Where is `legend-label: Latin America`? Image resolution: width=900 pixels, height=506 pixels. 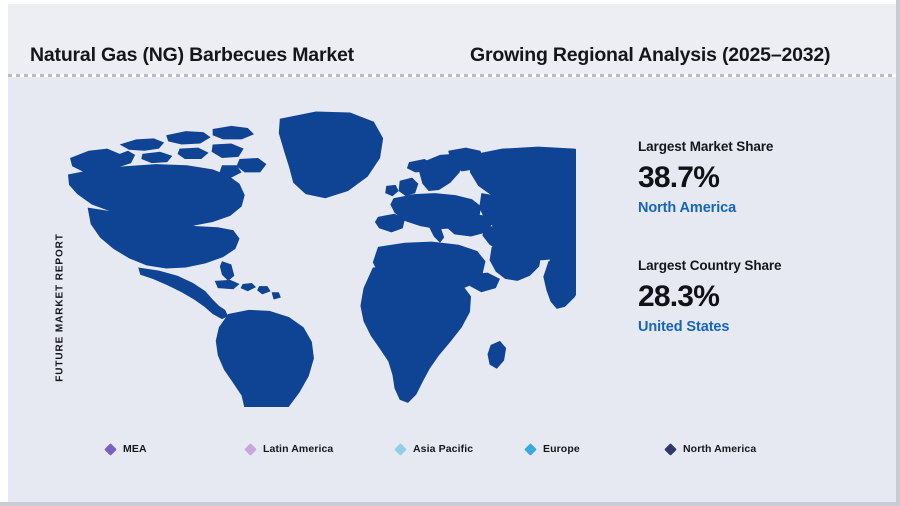
legend-label: Latin America is located at coordinates (298, 449).